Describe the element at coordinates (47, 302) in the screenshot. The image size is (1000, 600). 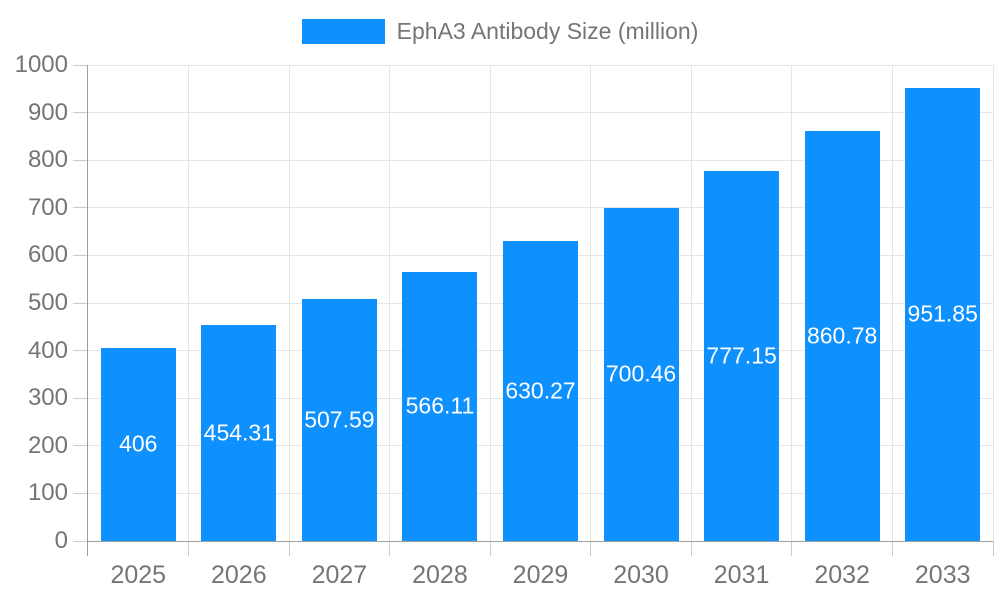
I see `y-axis-label: 500` at that location.